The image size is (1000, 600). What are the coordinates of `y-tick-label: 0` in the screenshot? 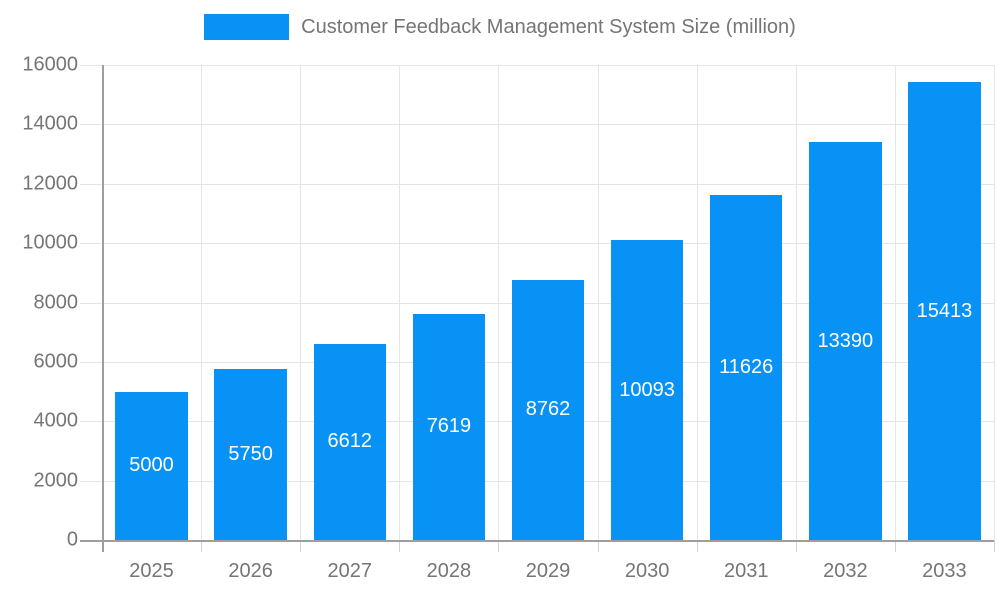 It's located at (72, 539).